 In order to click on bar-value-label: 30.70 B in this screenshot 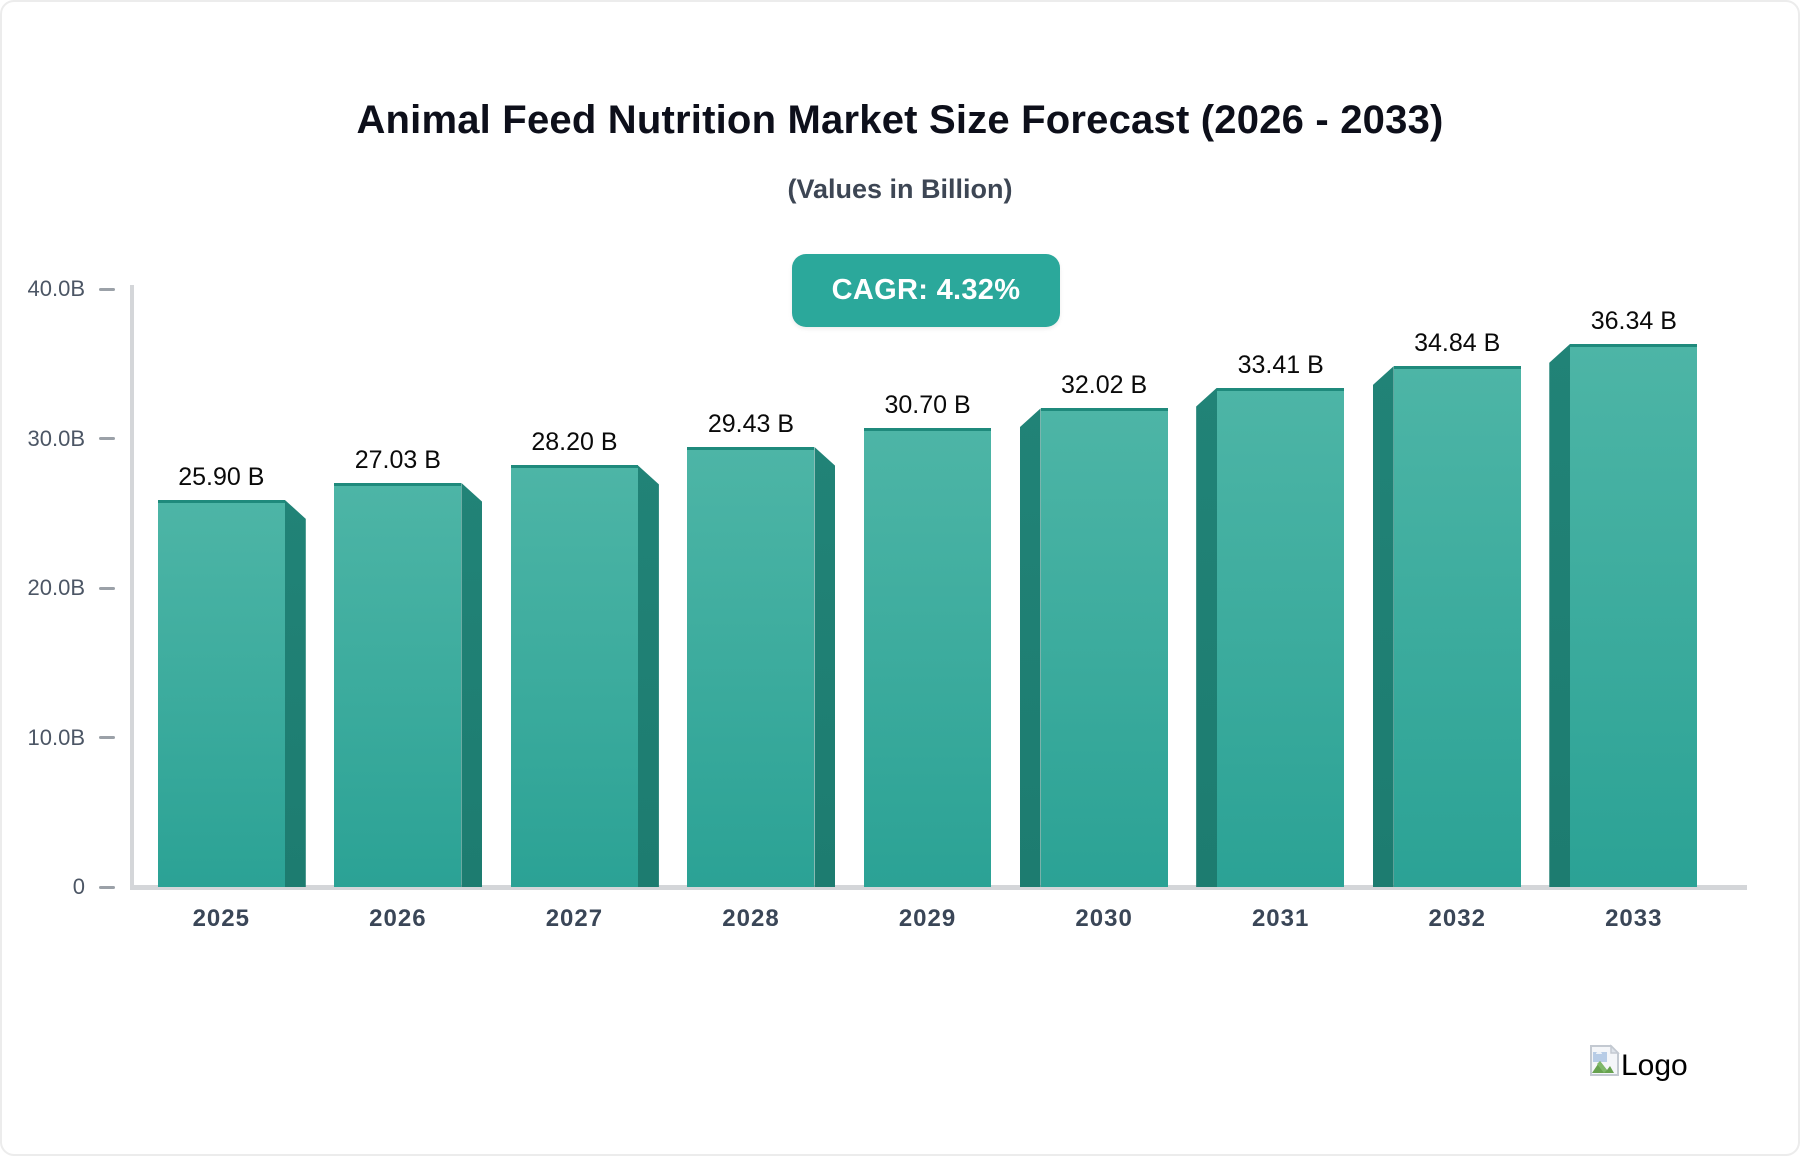, I will do `click(927, 405)`.